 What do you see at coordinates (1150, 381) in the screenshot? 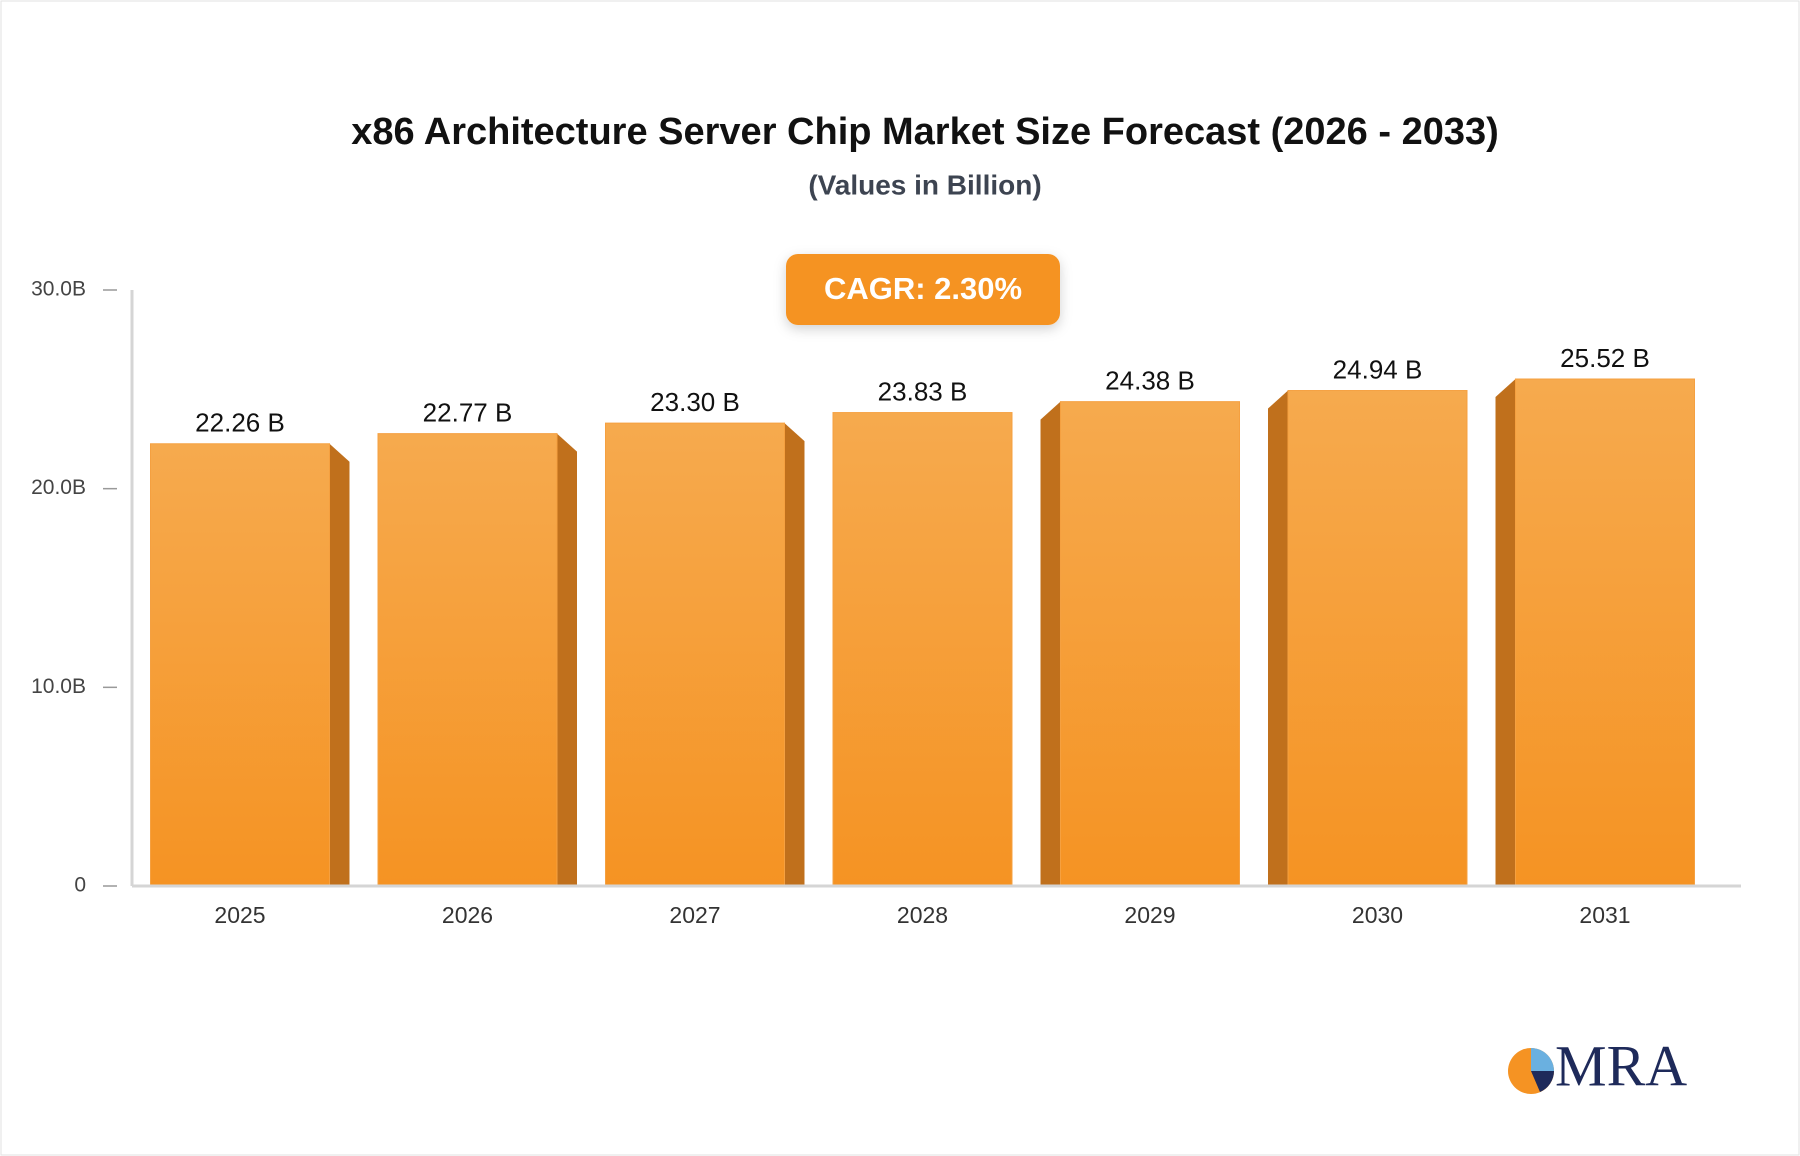
I see `value-label: 24.38 B` at bounding box center [1150, 381].